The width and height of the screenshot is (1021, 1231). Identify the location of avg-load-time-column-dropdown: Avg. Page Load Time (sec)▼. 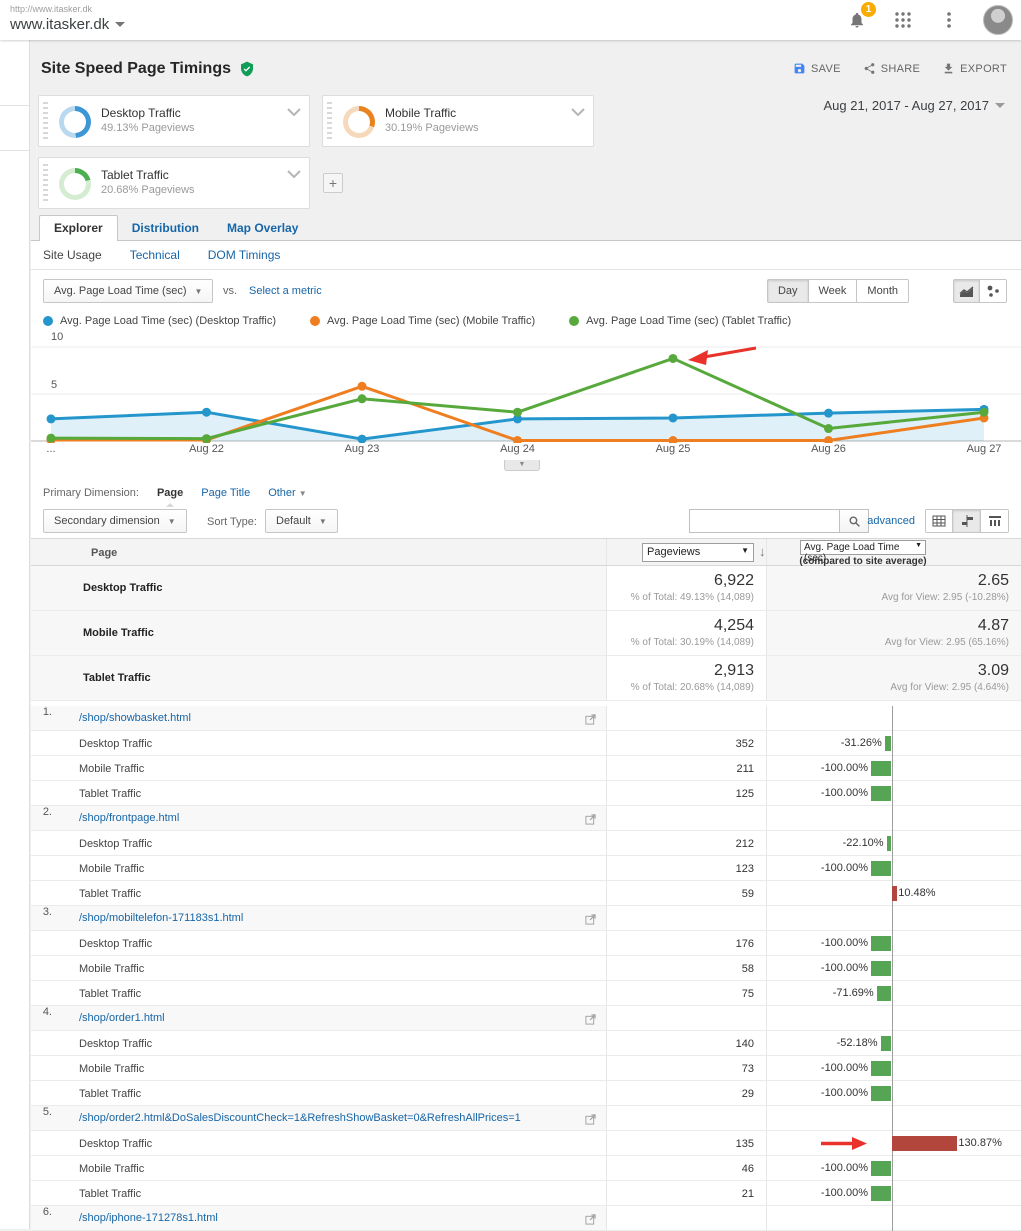
(863, 547).